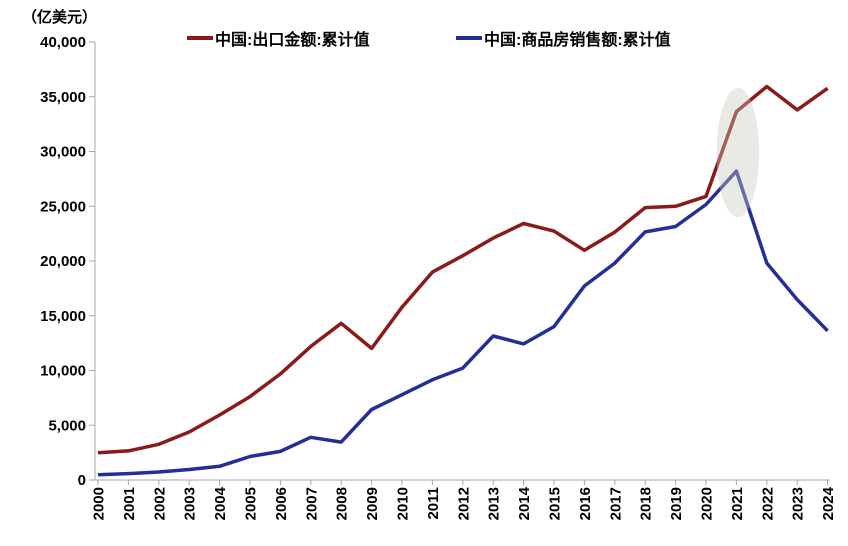 The image size is (848, 546). I want to click on x-axis-tick-label: 2014, so click(524, 503).